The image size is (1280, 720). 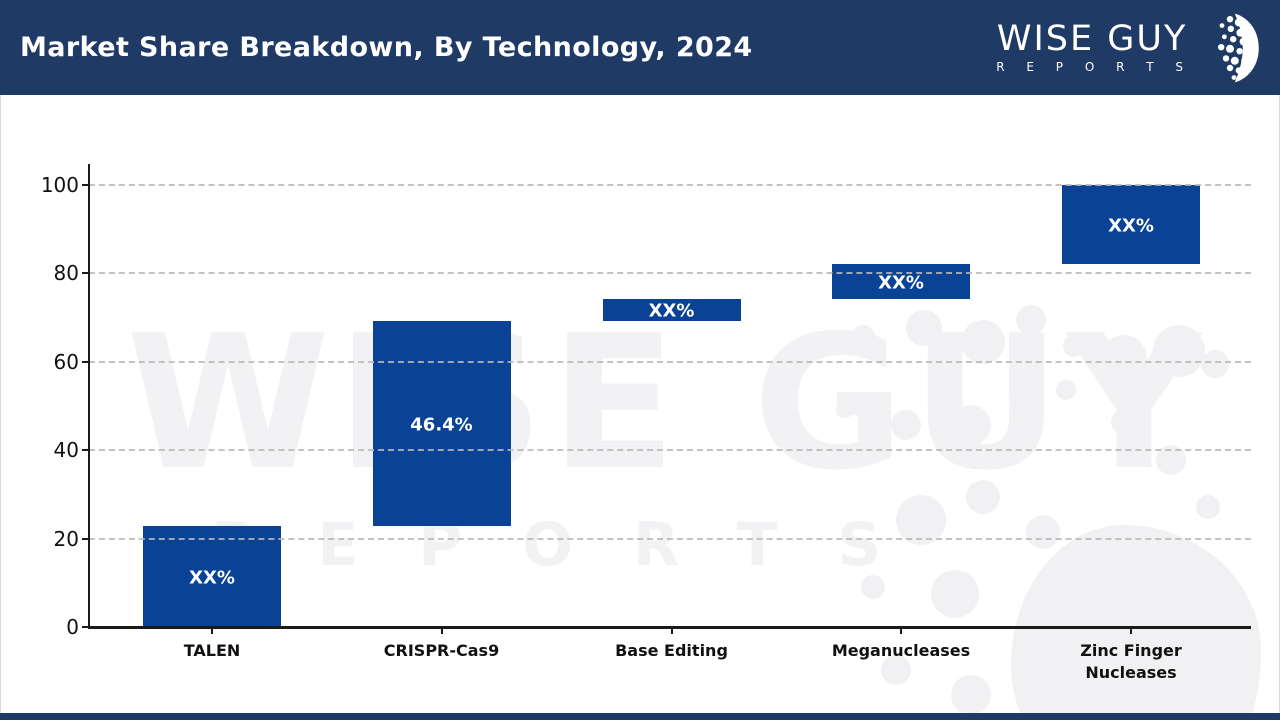 What do you see at coordinates (441, 650) in the screenshot?
I see `category-label: CRISPR-Cas9` at bounding box center [441, 650].